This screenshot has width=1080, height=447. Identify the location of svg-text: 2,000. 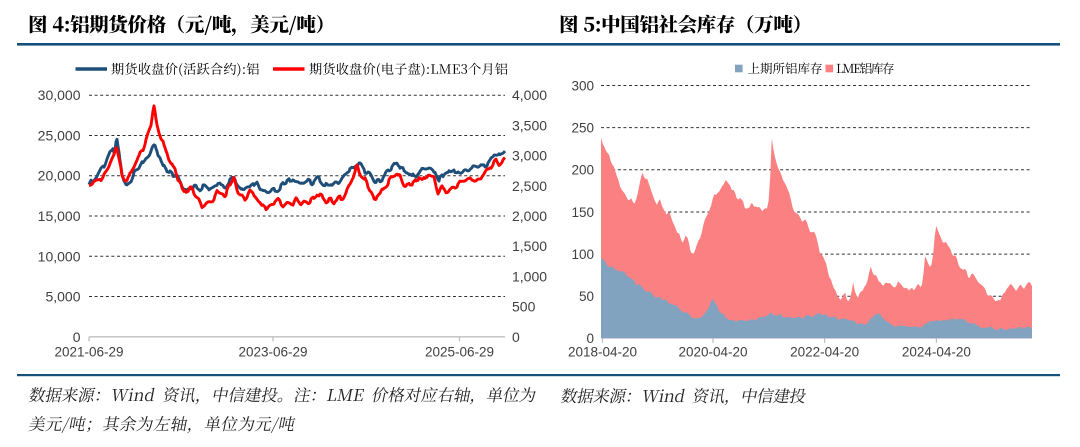
(529, 216).